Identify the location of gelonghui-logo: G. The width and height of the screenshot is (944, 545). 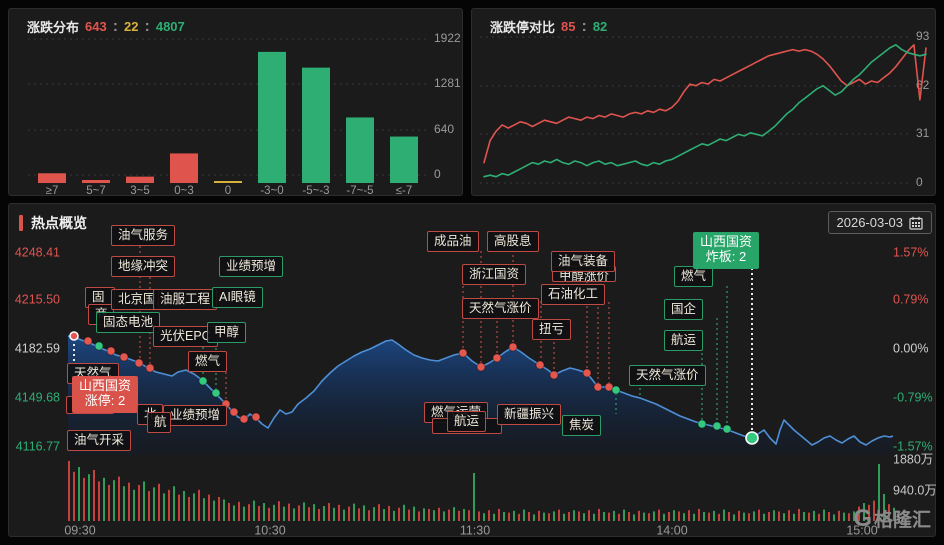
(862, 518).